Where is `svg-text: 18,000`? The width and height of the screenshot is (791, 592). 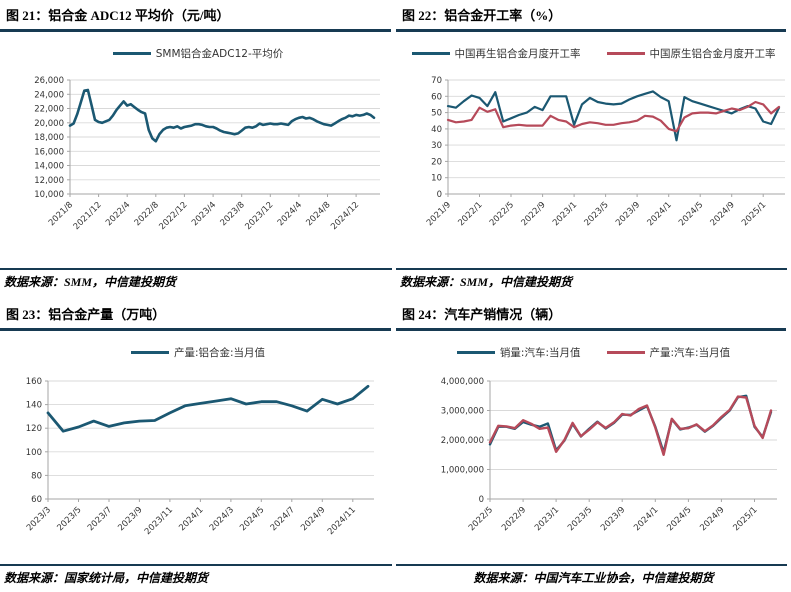 svg-text: 18,000 is located at coordinates (49, 138).